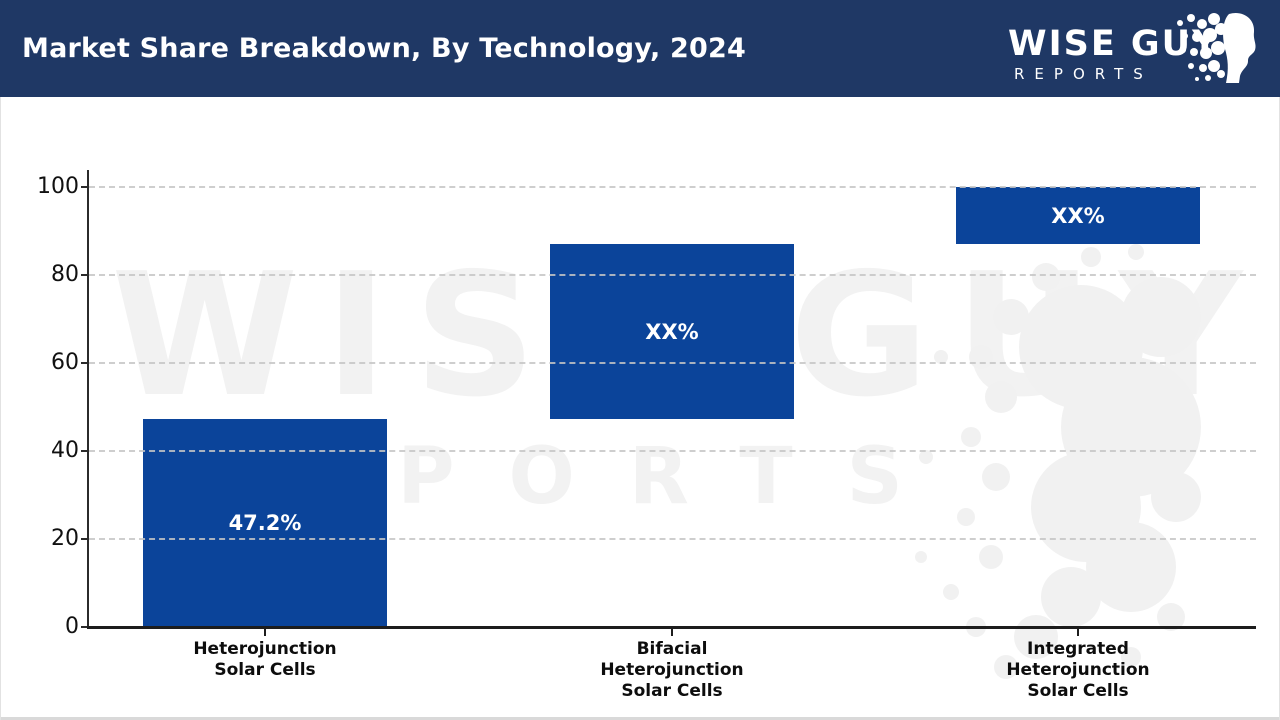  I want to click on y-axis-line, so click(88, 399).